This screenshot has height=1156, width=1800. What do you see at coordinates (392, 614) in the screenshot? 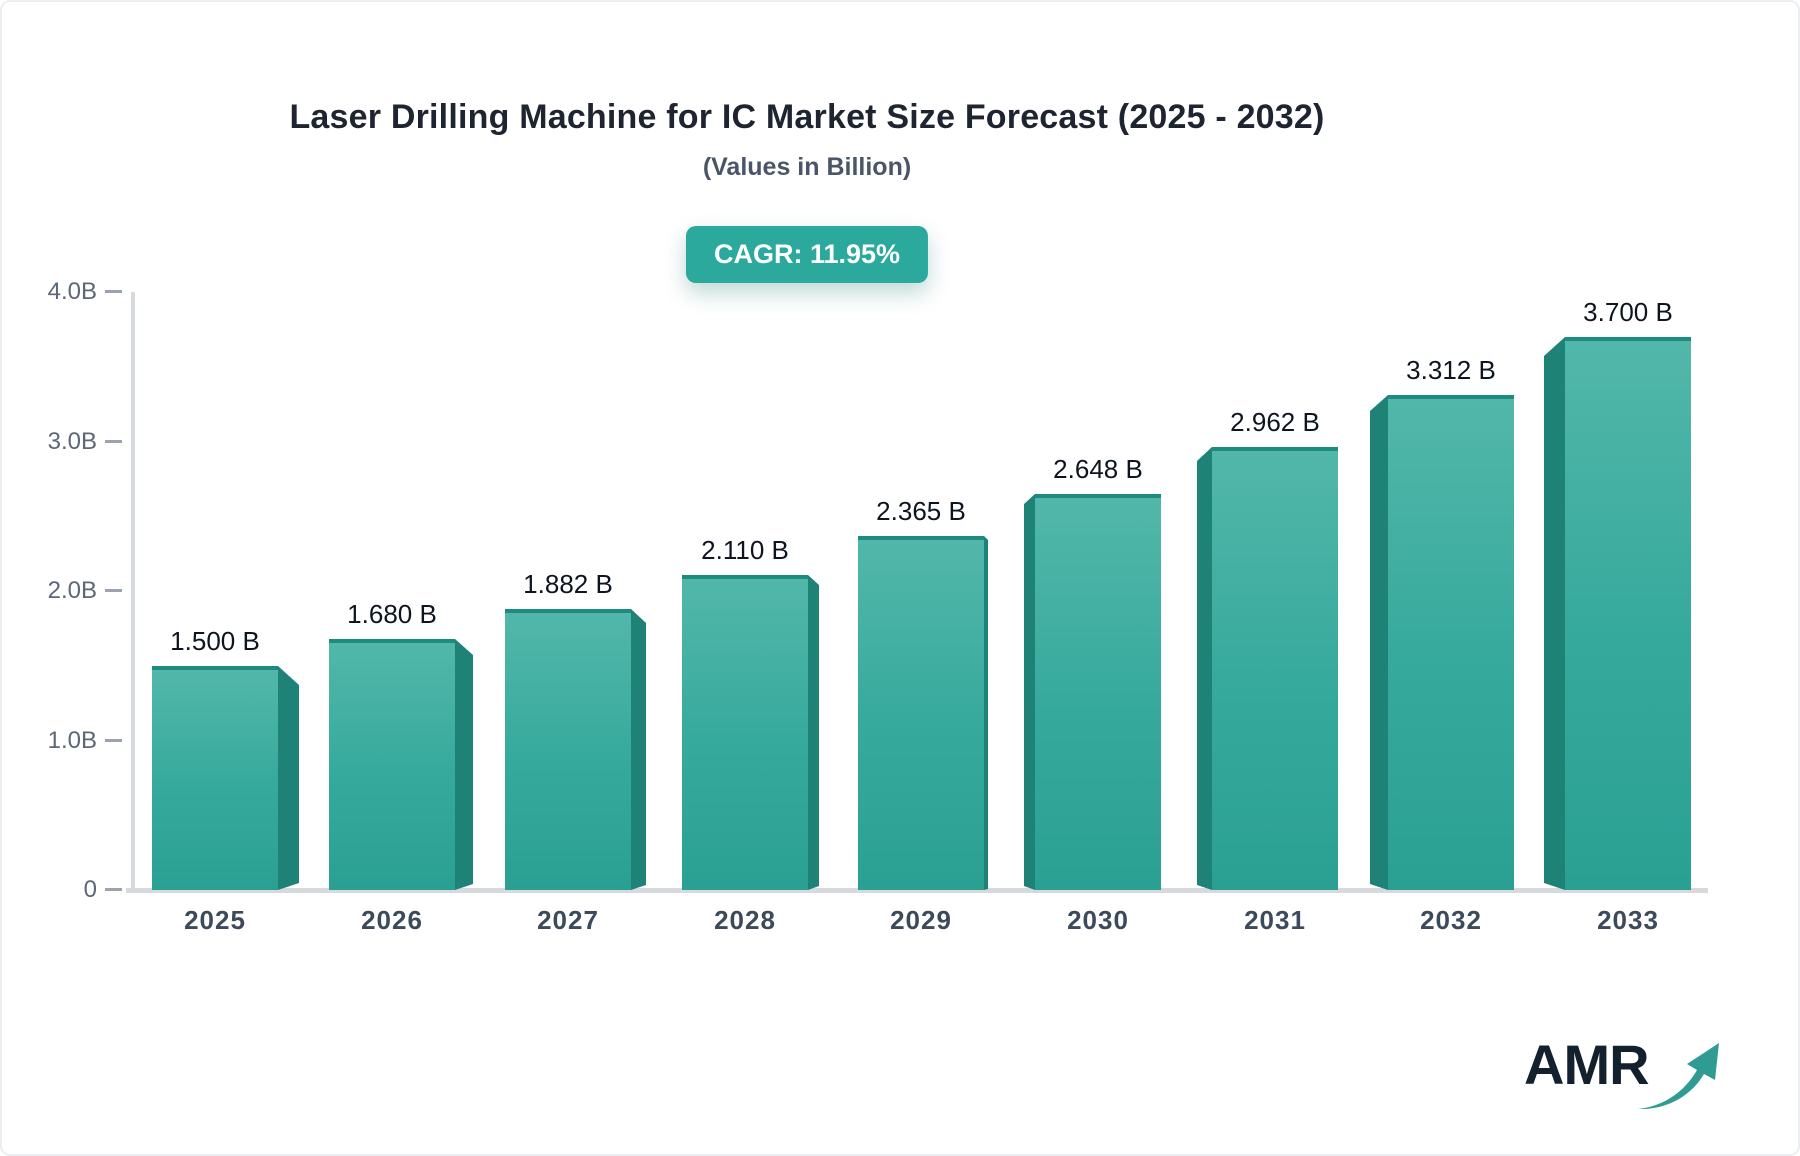
I see `bar-value-label-2026: 1.680 B` at bounding box center [392, 614].